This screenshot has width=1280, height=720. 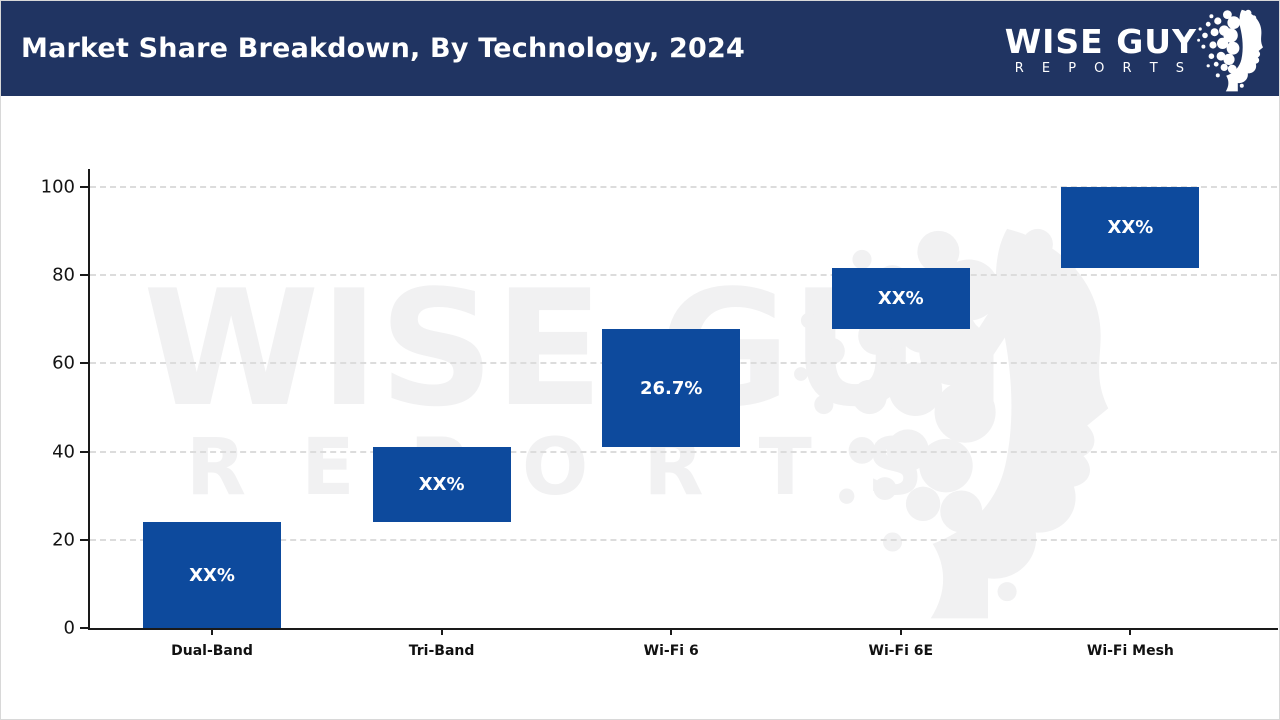 I want to click on x-tick-label: Wi-Fi Mesh, so click(x=1130, y=651).